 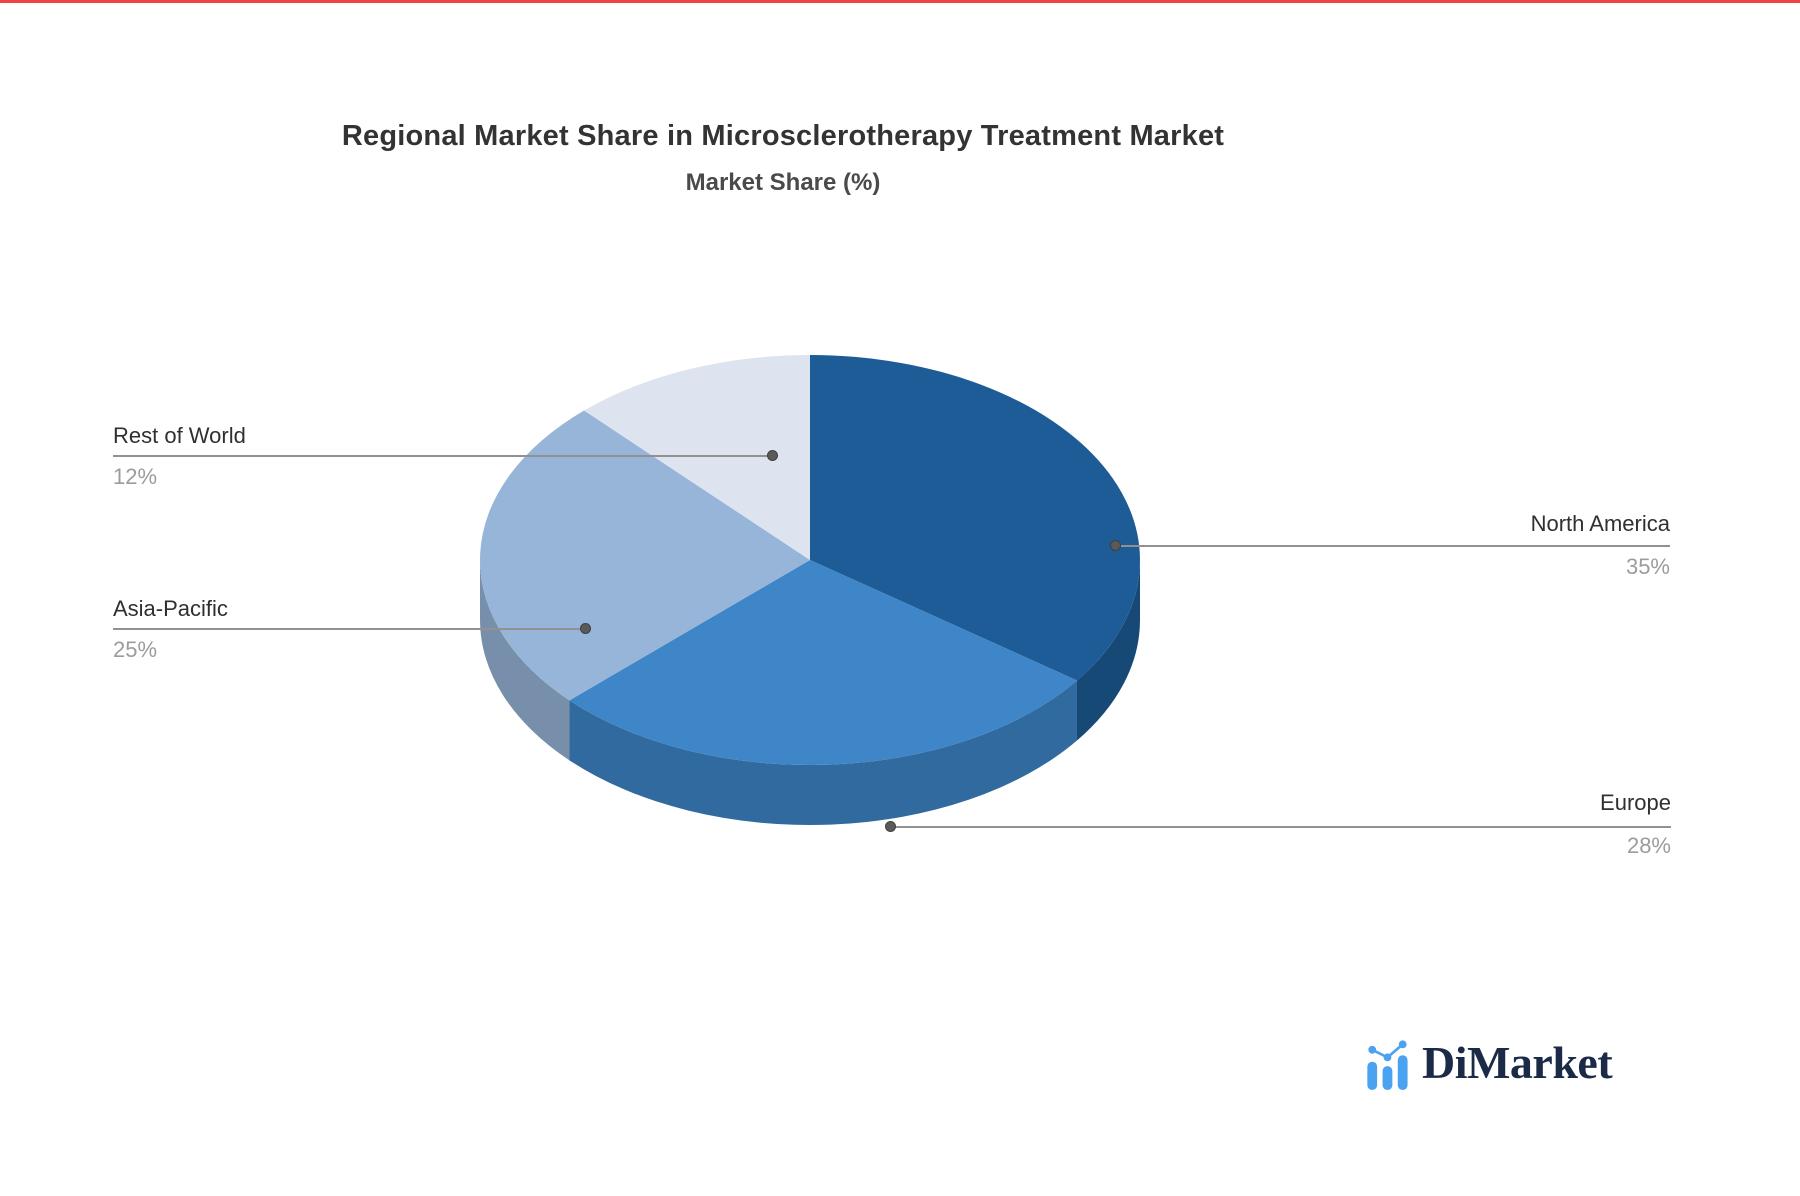 I want to click on callout-label-rest-of-world: Rest of World, so click(x=179, y=435).